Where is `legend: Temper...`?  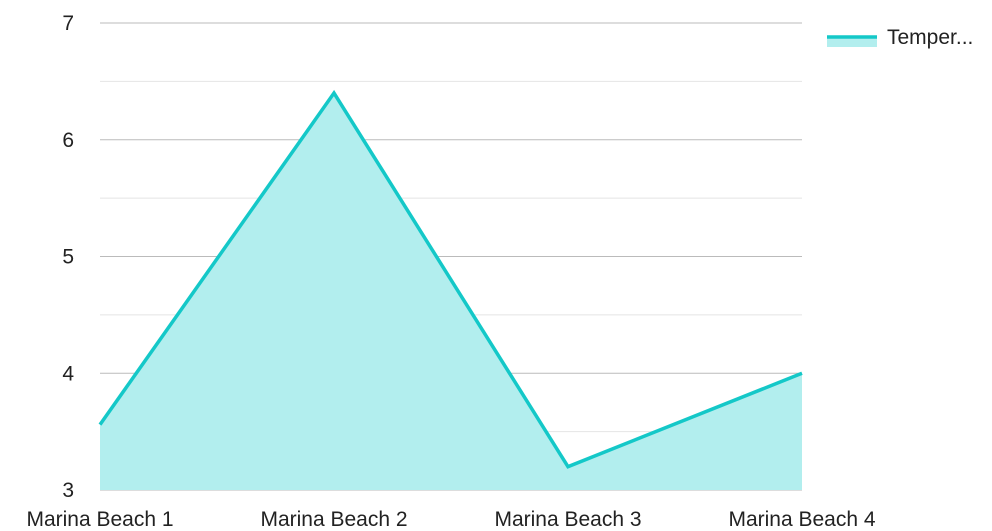 legend: Temper... is located at coordinates (900, 37).